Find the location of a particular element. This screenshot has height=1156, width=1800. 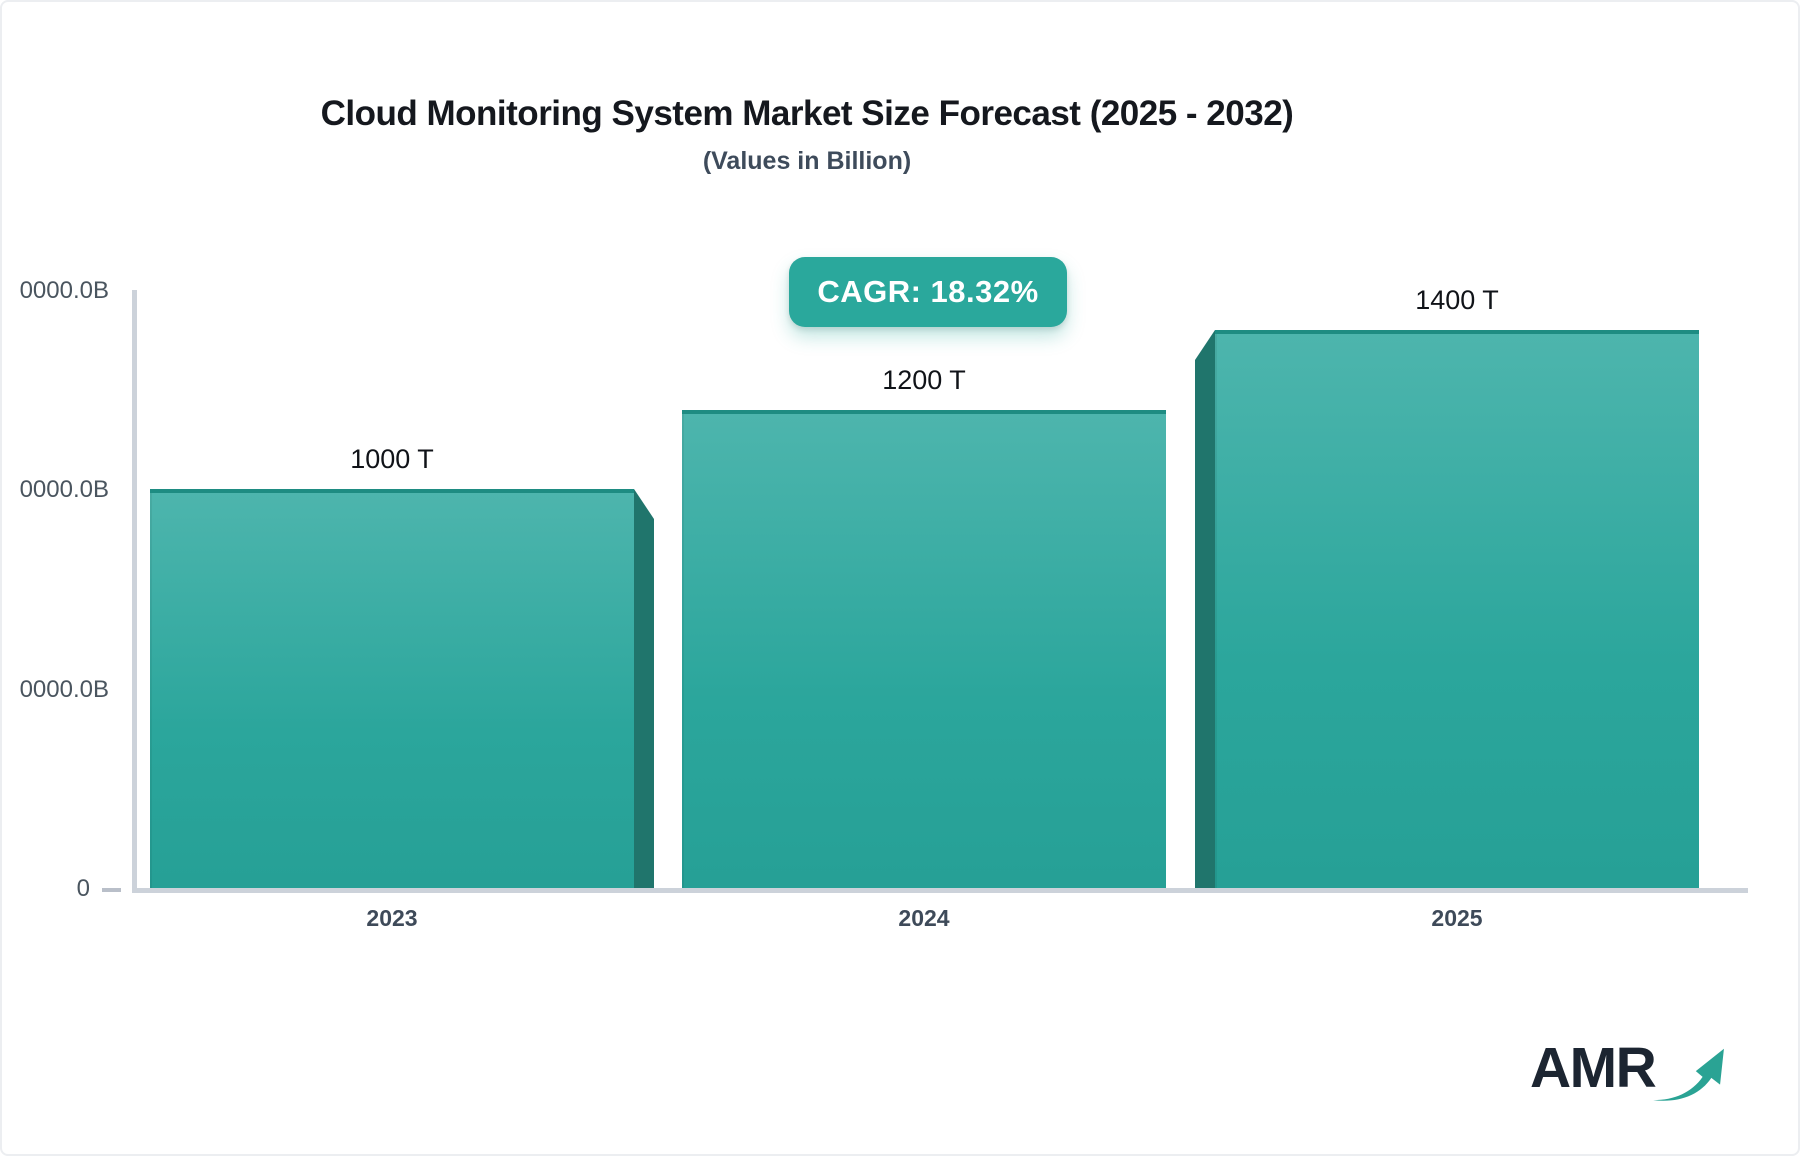

y-axis-line is located at coordinates (134, 589).